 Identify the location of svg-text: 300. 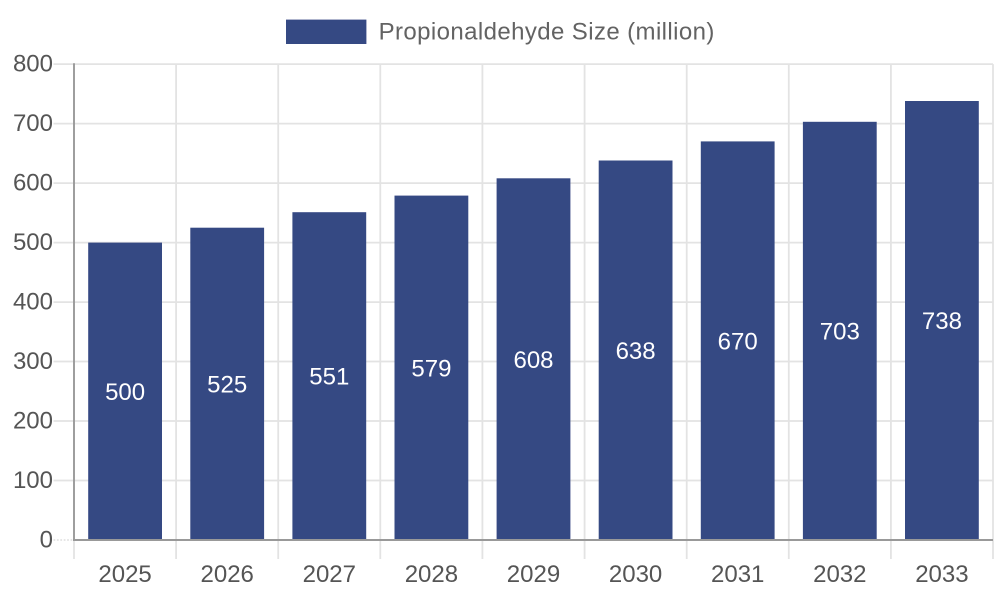
(33, 361).